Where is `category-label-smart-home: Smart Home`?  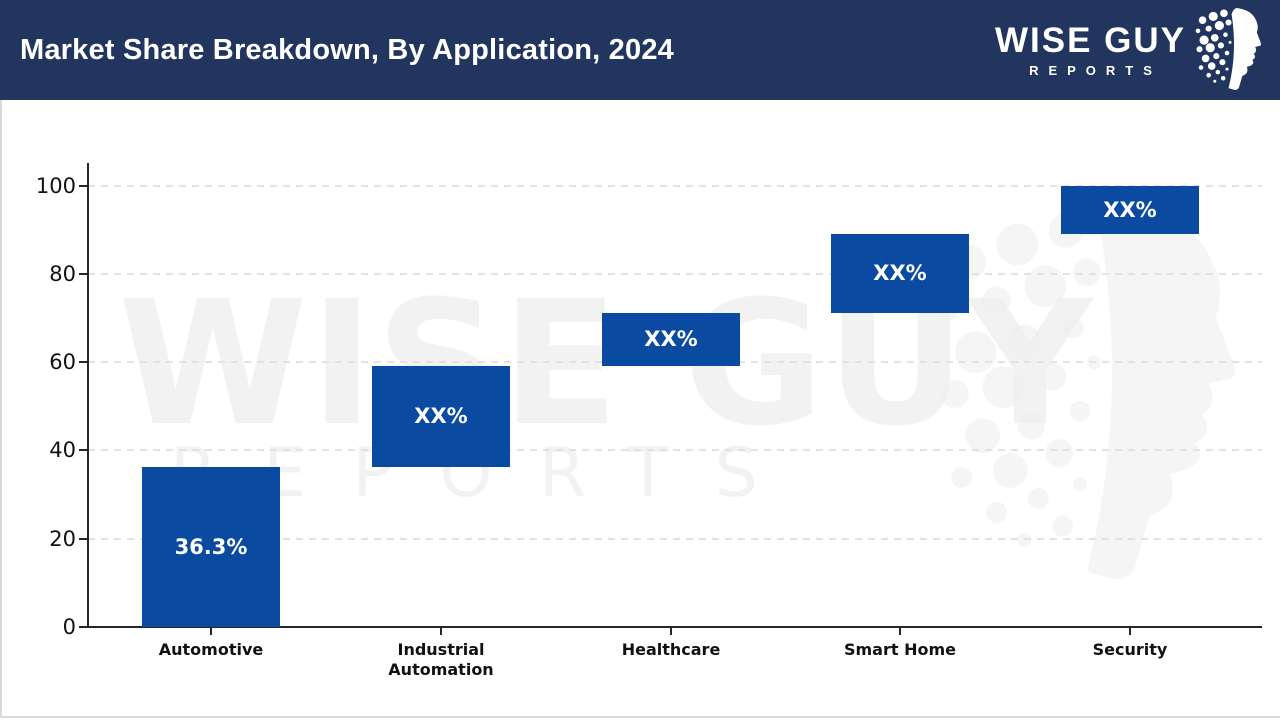
category-label-smart-home: Smart Home is located at coordinates (899, 649).